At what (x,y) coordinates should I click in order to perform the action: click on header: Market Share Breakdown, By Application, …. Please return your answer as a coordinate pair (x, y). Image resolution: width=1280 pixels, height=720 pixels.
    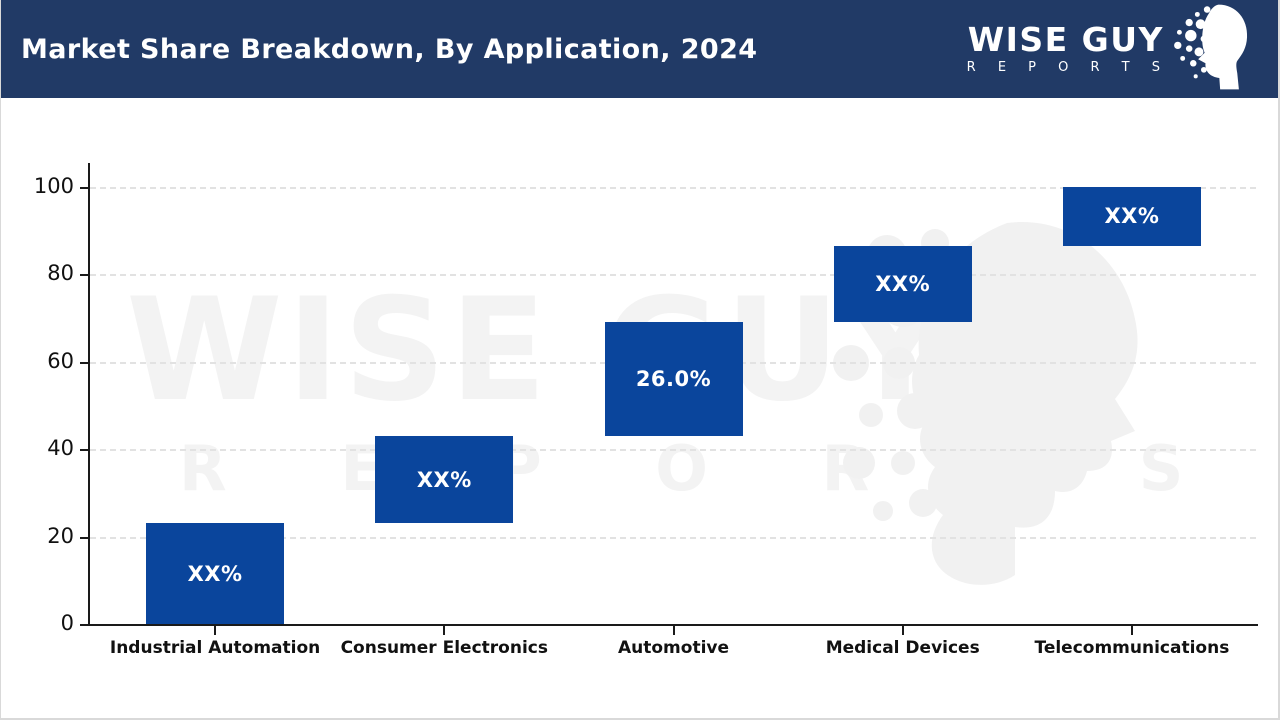
    Looking at the image, I should click on (639, 49).